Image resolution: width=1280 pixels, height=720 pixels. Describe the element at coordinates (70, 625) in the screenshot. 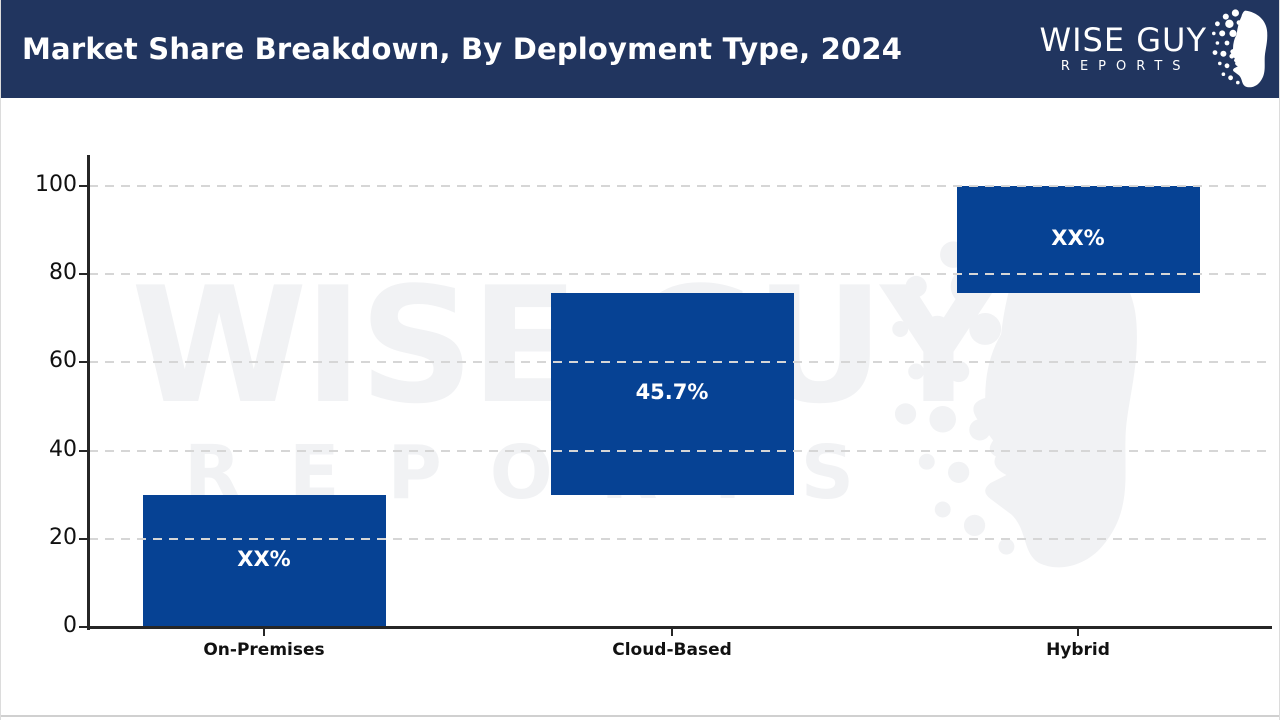

I see `y-tick-label-0: 0` at that location.